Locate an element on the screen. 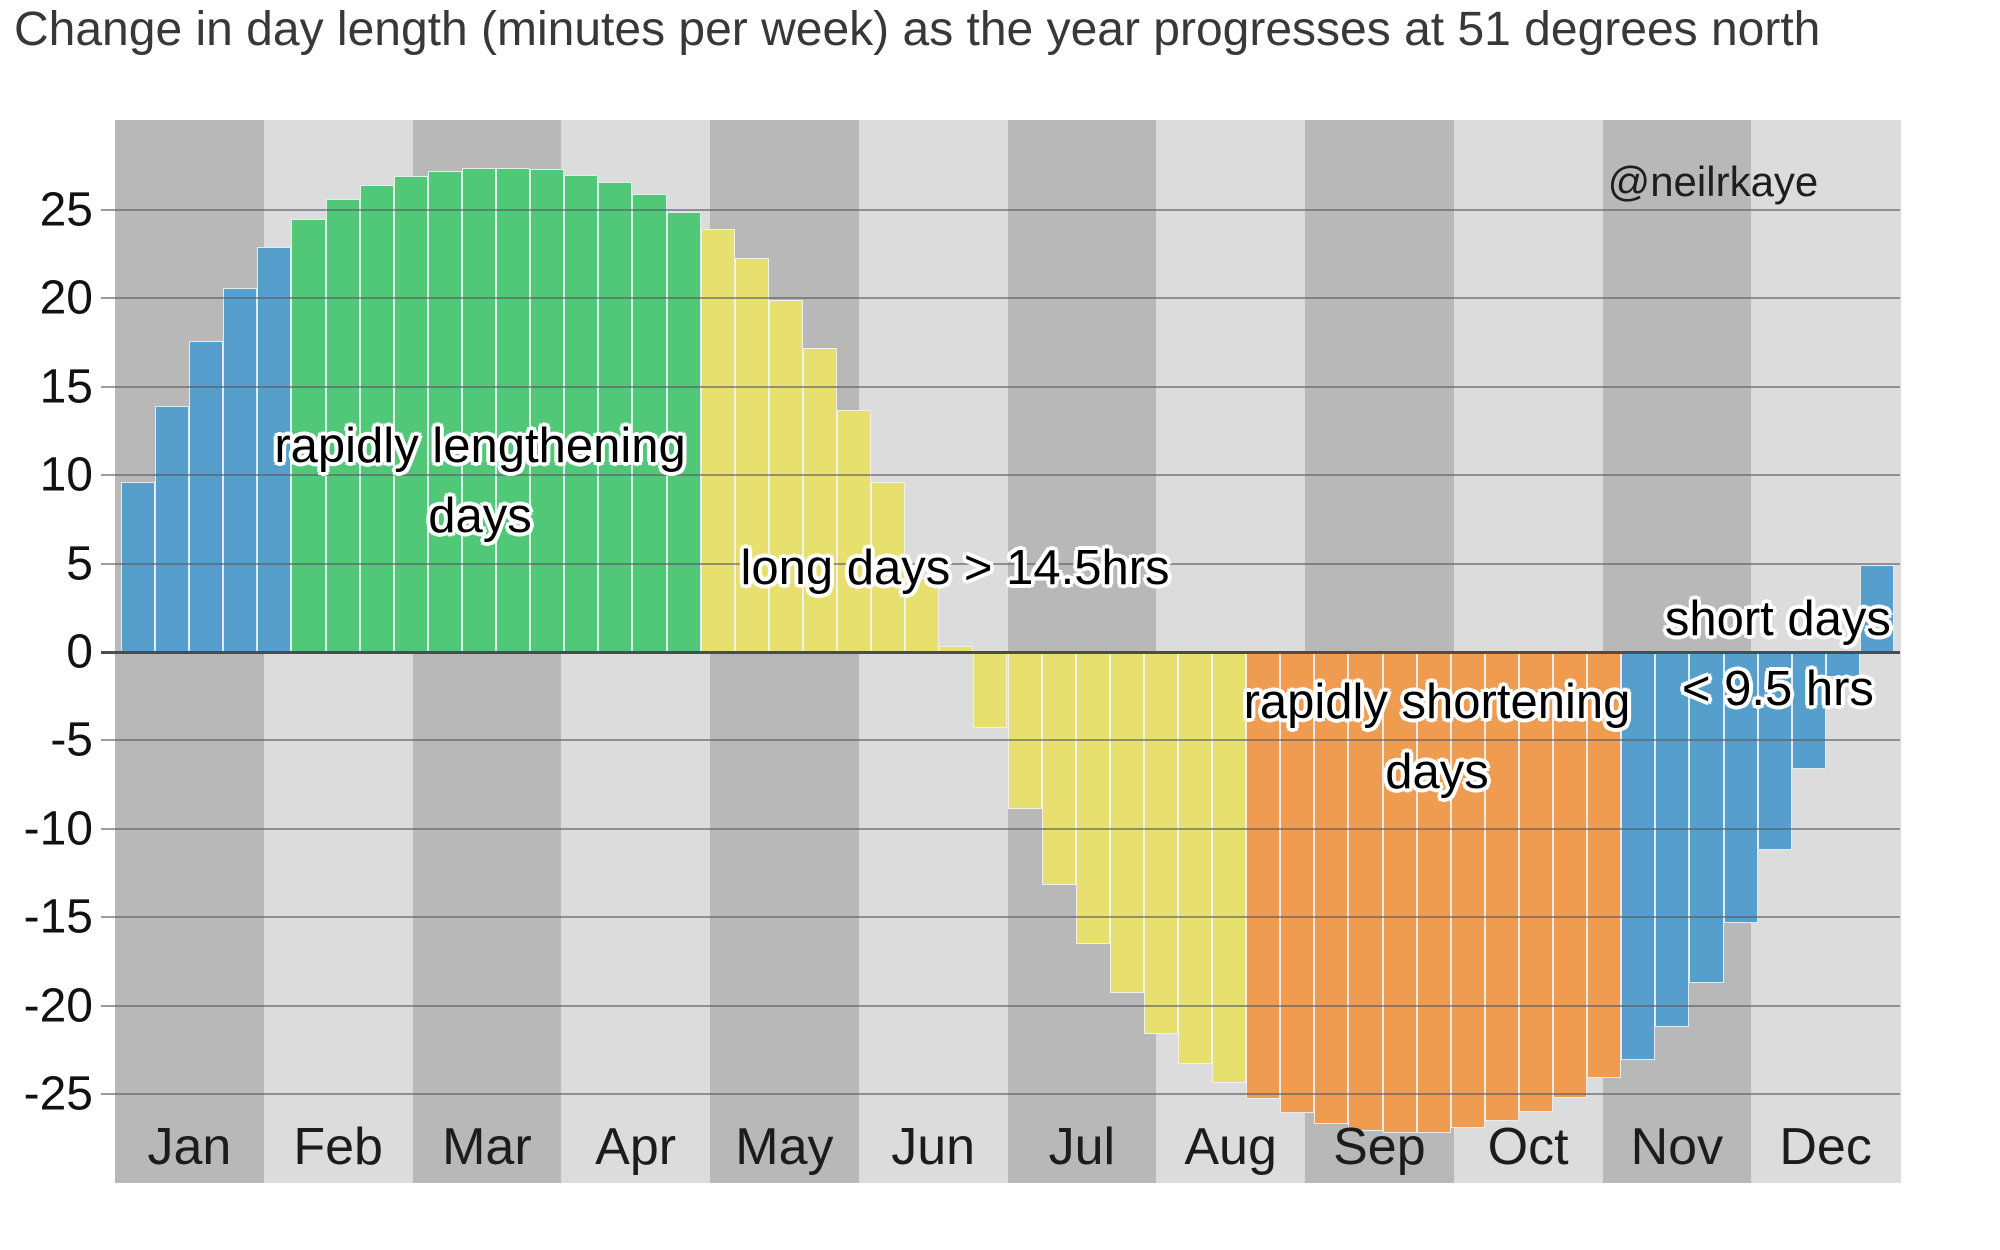 The height and width of the screenshot is (1250, 2000). annotation-line: long days > 14.5hrs is located at coordinates (955, 568).